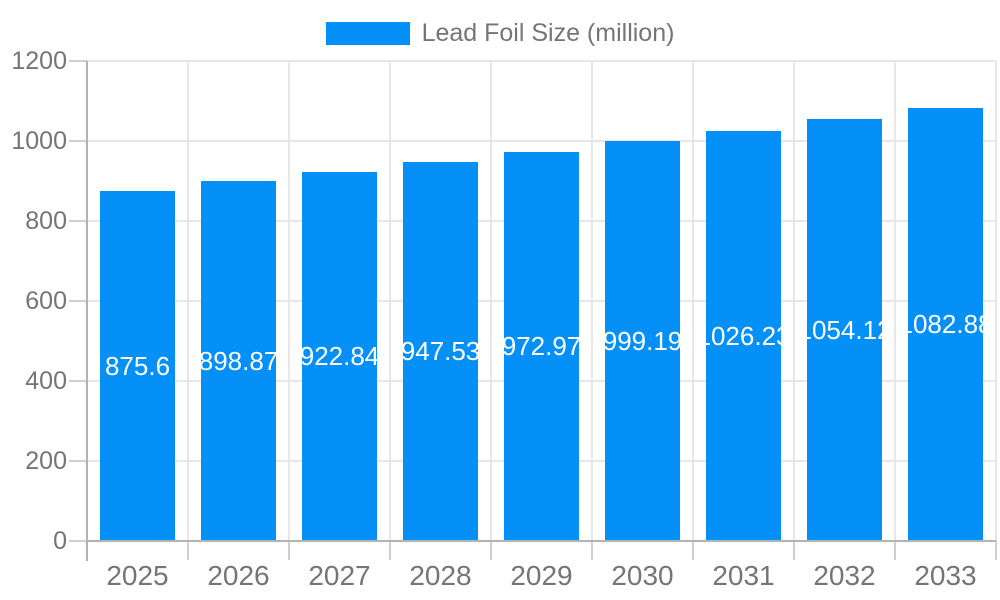  What do you see at coordinates (844, 575) in the screenshot?
I see `x-axis-label: 2032` at bounding box center [844, 575].